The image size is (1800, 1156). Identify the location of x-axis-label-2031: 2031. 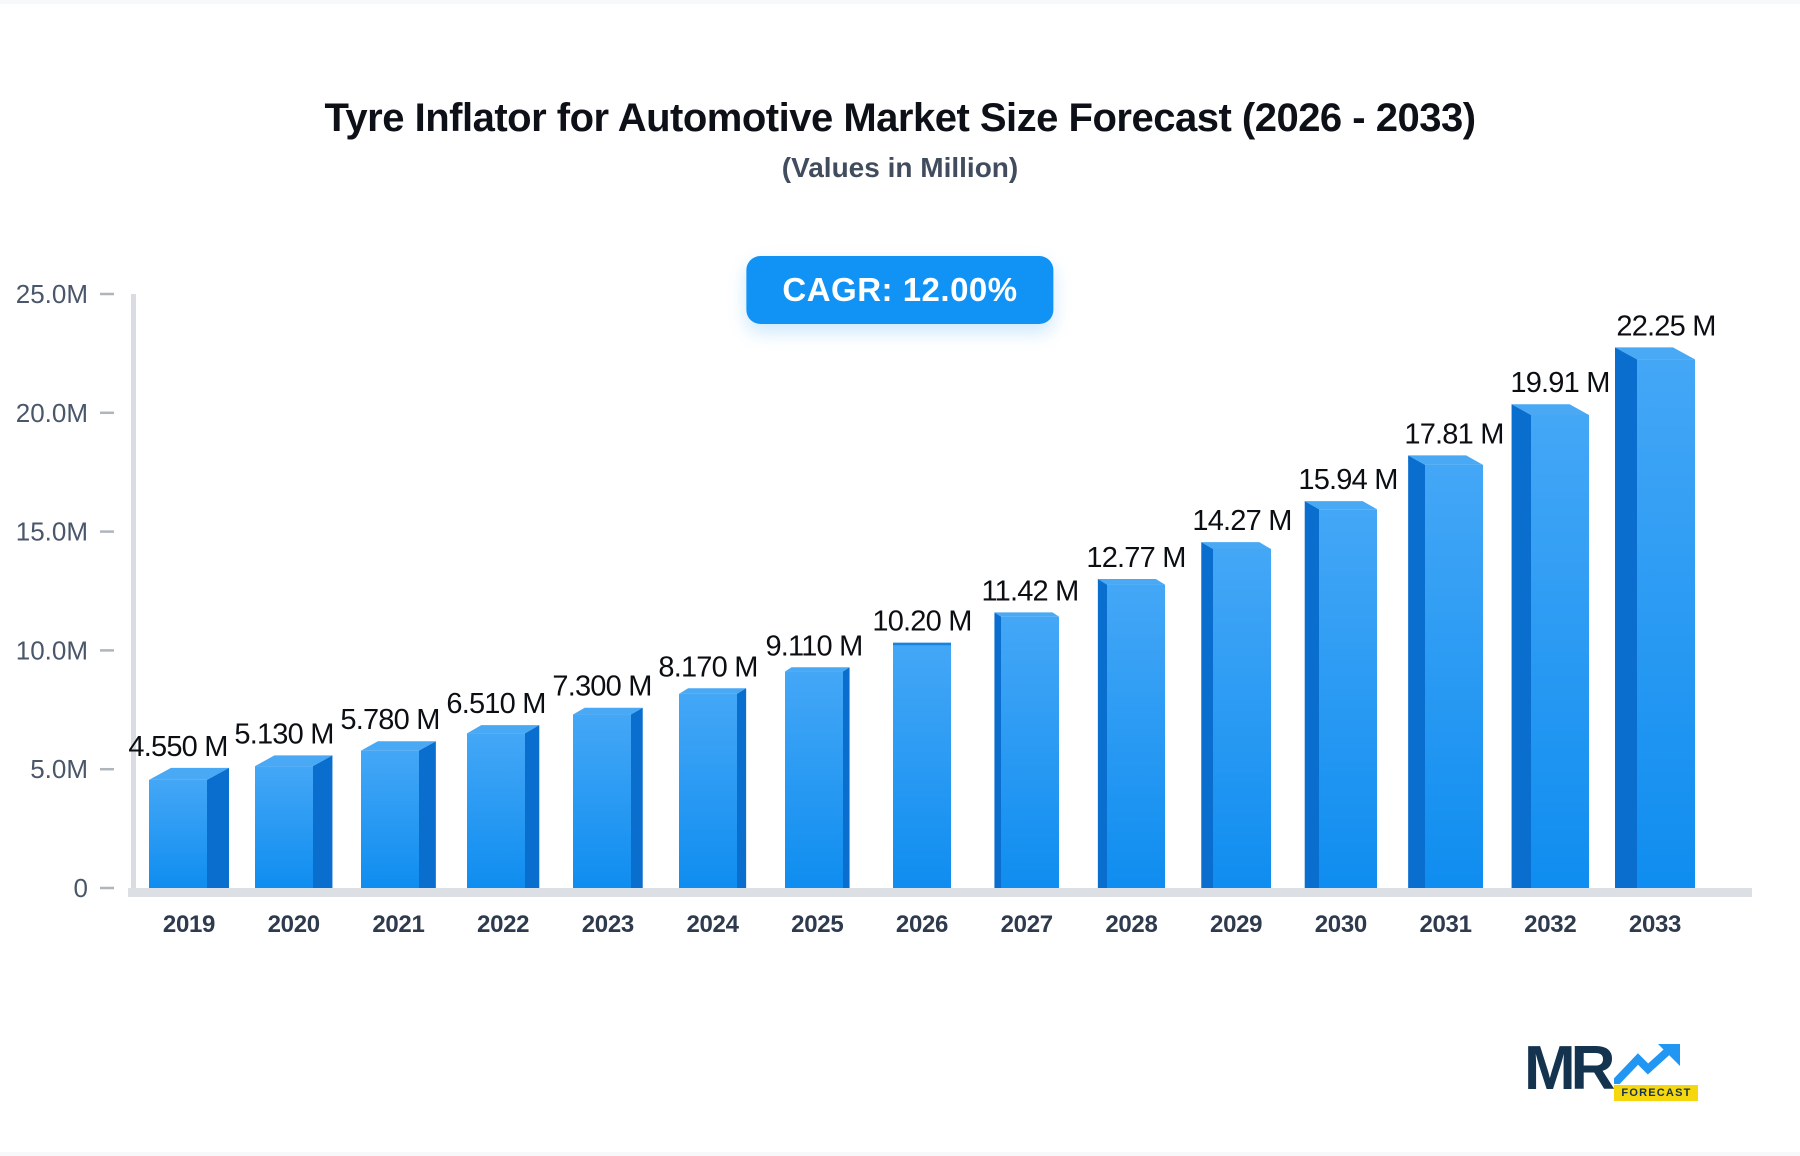
(1445, 924).